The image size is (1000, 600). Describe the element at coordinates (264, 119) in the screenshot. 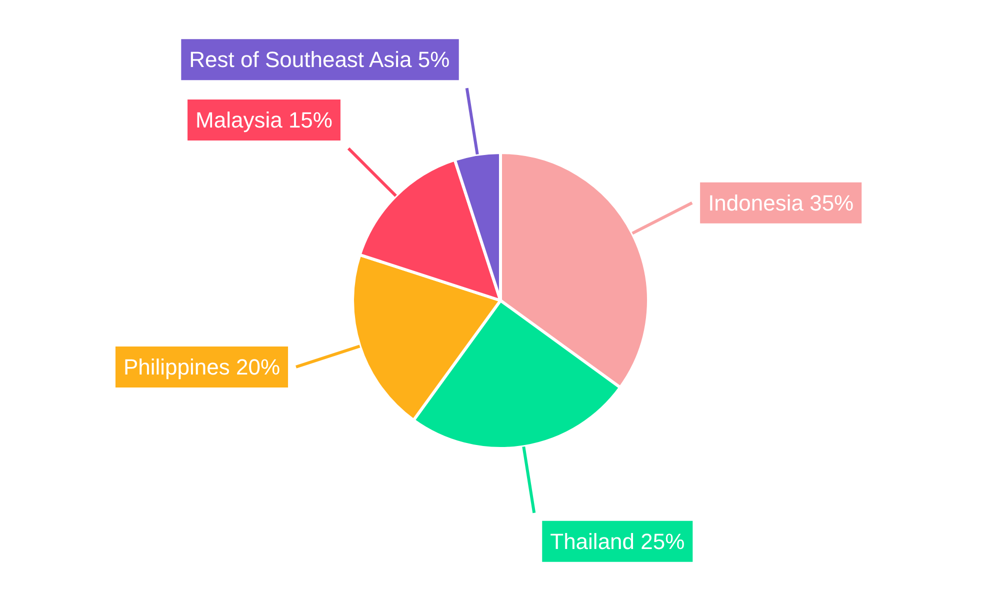

I see `slice-label: Malaysia 15%` at that location.